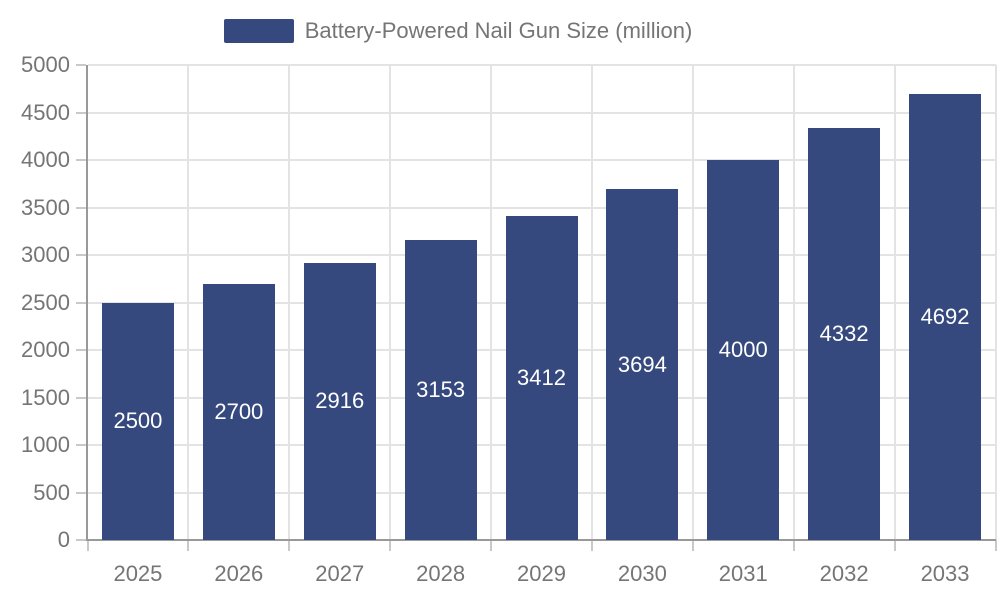  I want to click on y-axis-label-2000: 2000, so click(45, 349).